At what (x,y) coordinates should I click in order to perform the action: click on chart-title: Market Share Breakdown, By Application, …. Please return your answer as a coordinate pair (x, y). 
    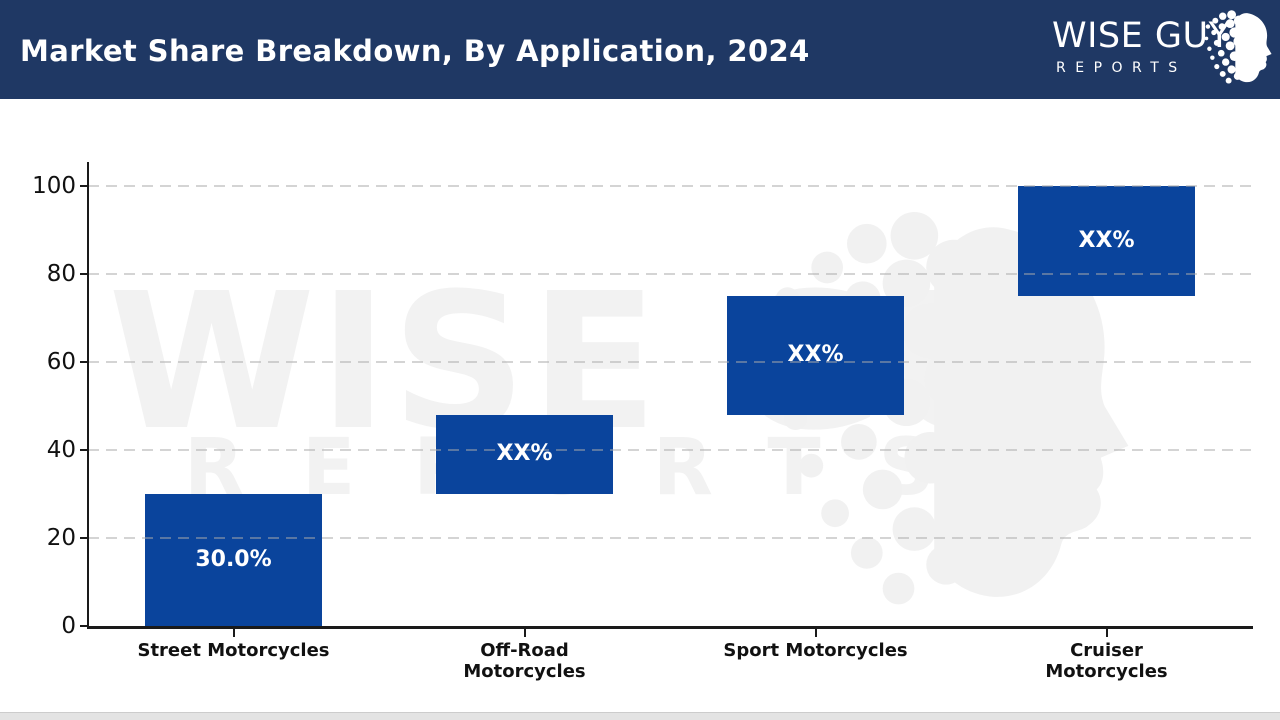
    Looking at the image, I should click on (415, 51).